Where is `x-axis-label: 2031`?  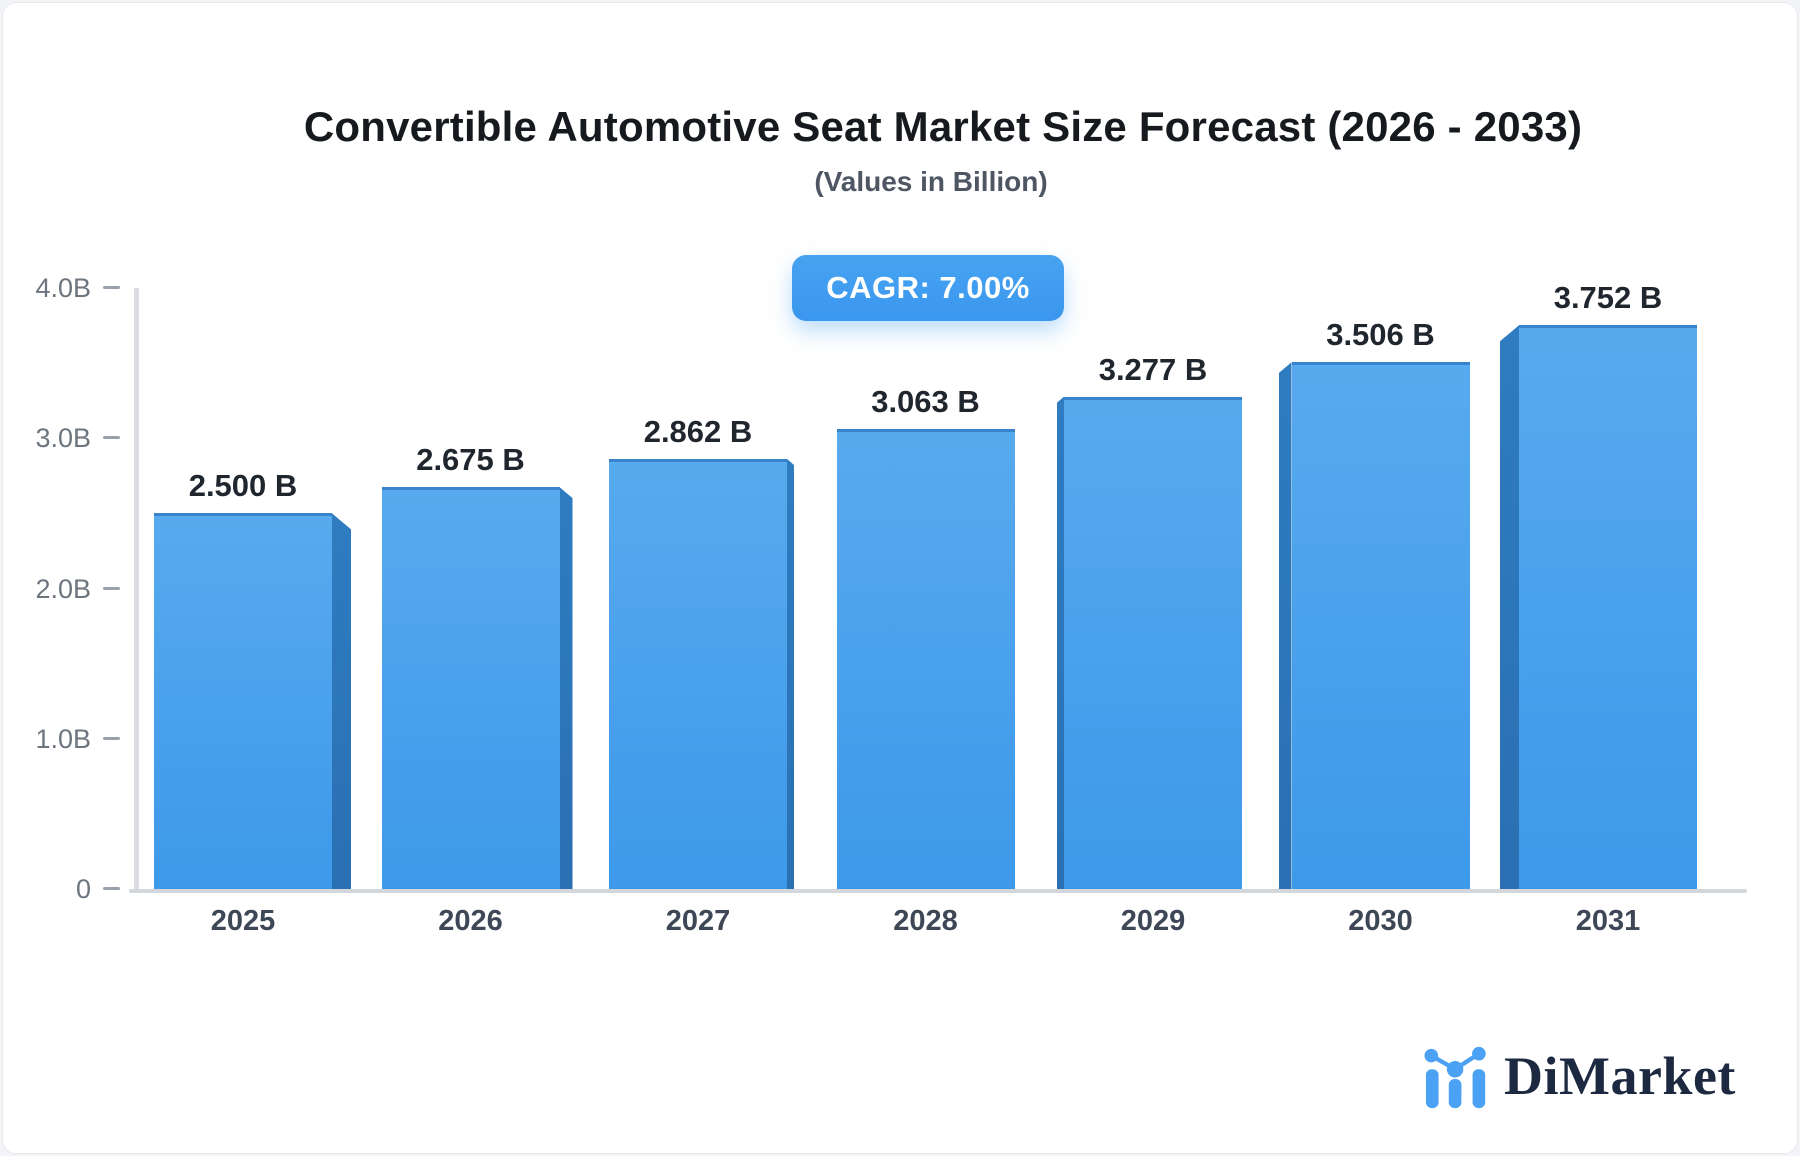
x-axis-label: 2031 is located at coordinates (1608, 921).